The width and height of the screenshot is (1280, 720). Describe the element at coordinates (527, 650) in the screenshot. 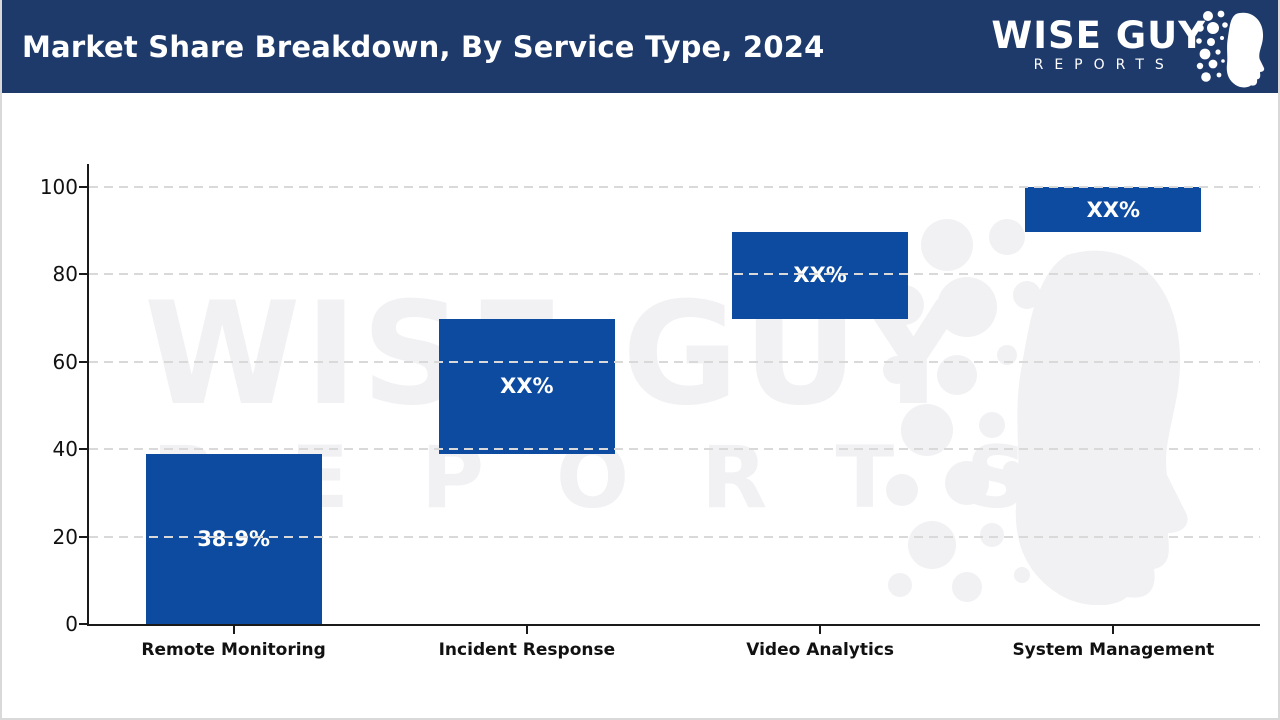

I see `x-category-label: Incident Response` at that location.